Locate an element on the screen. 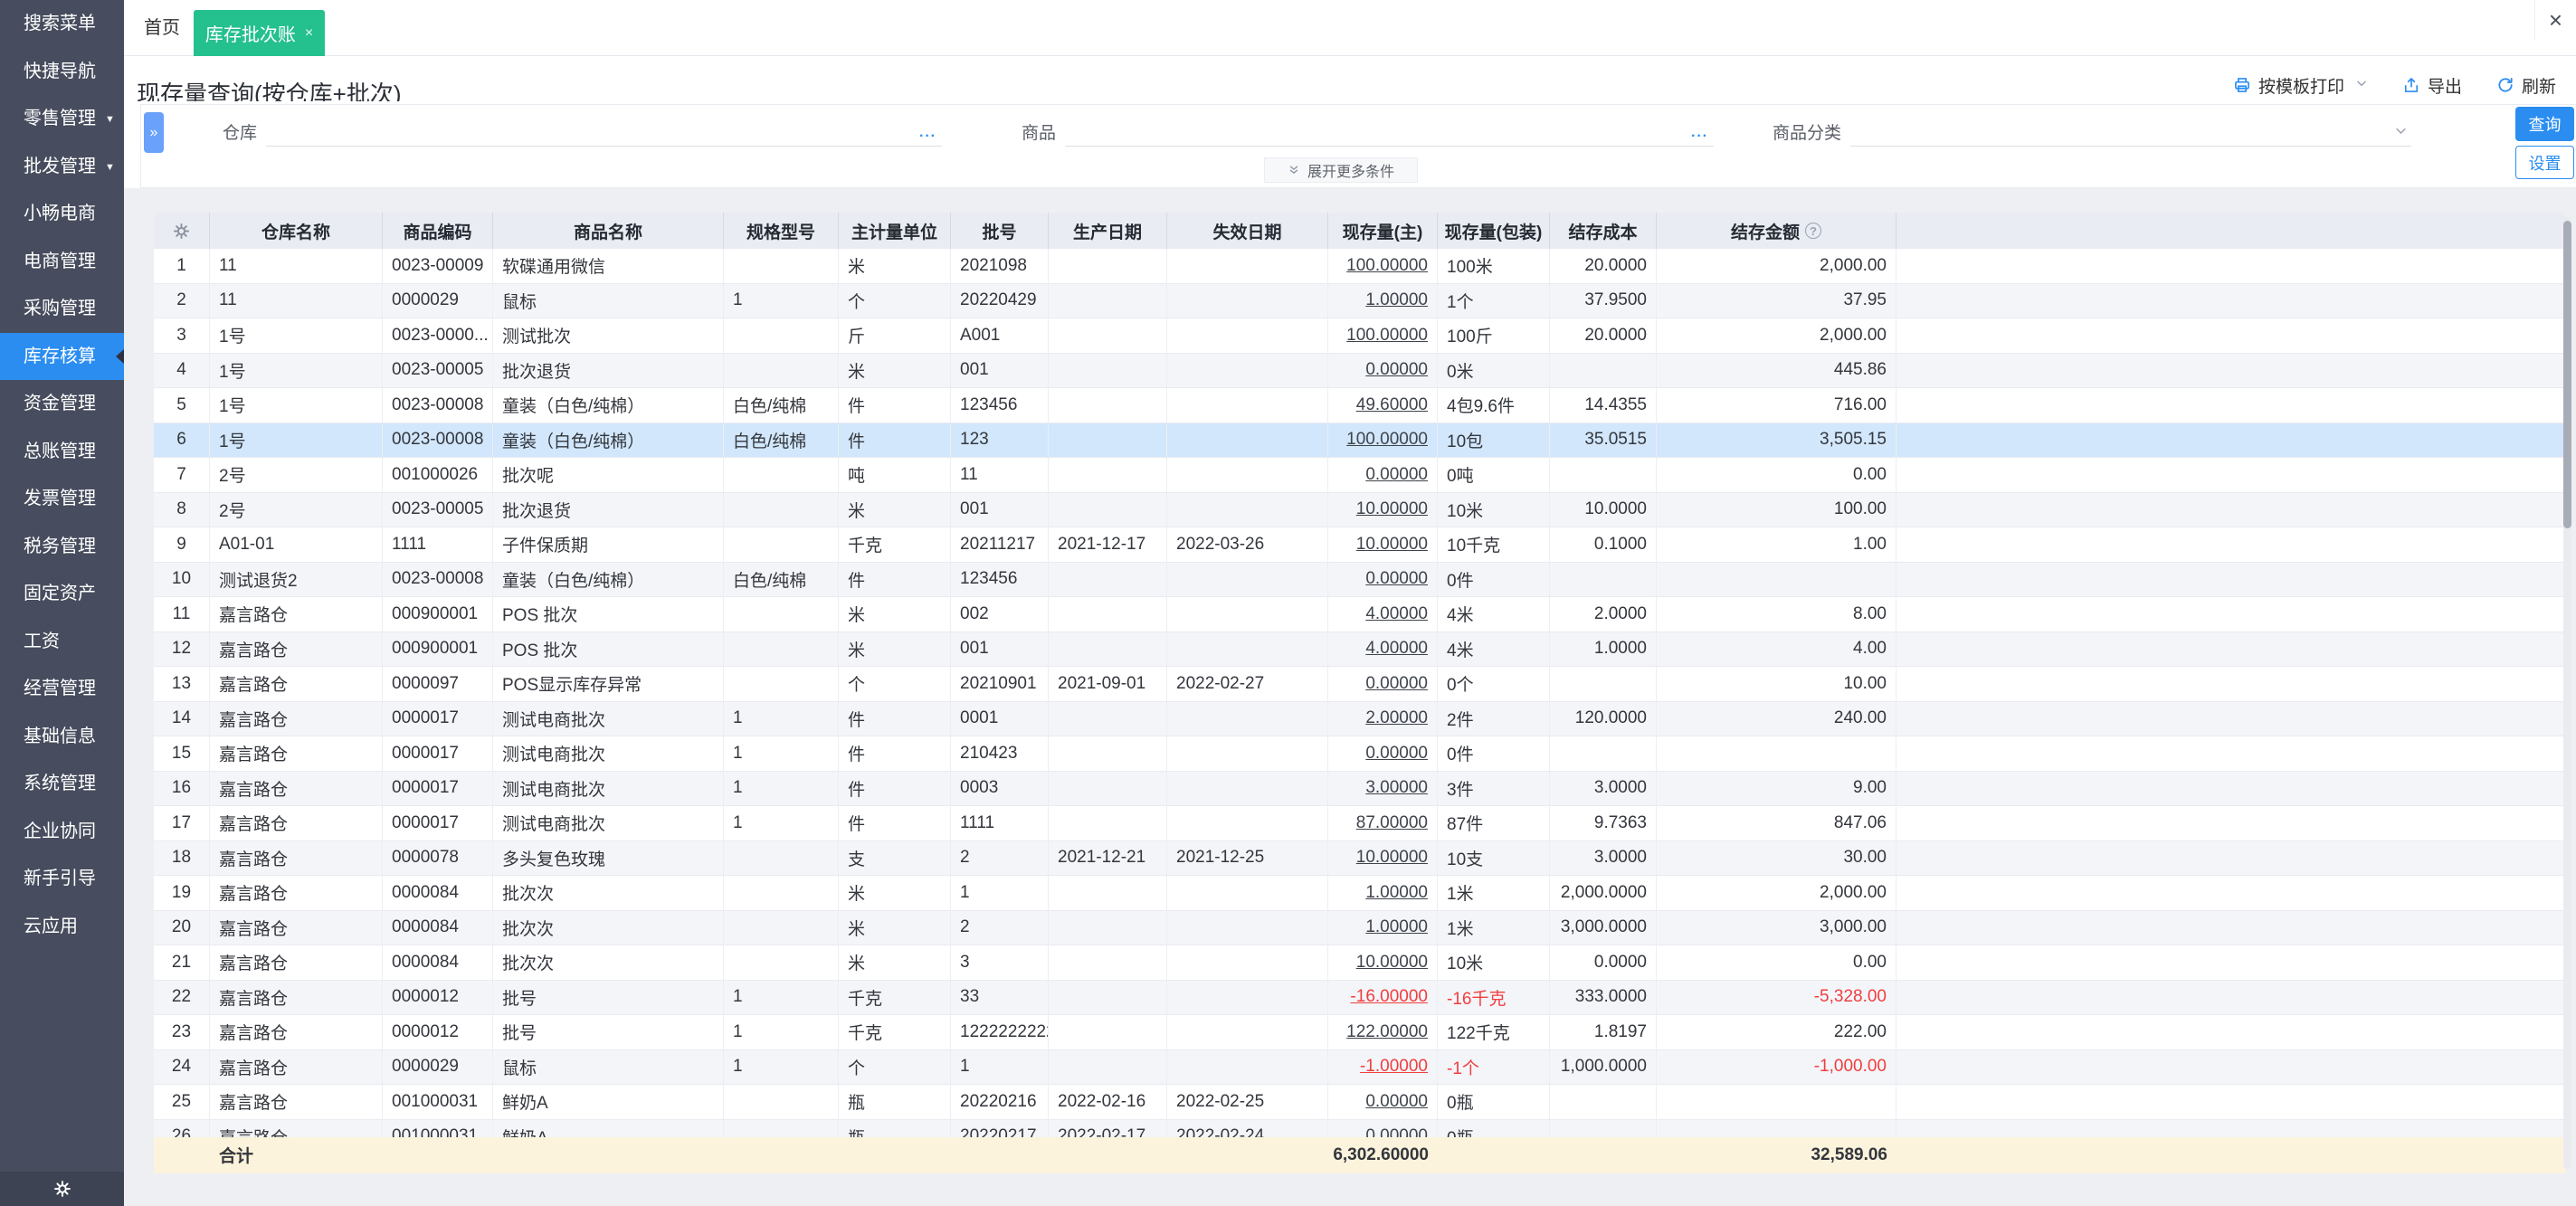 This screenshot has width=2576, height=1206. stock-qty-link: 3.00000 is located at coordinates (1396, 788).